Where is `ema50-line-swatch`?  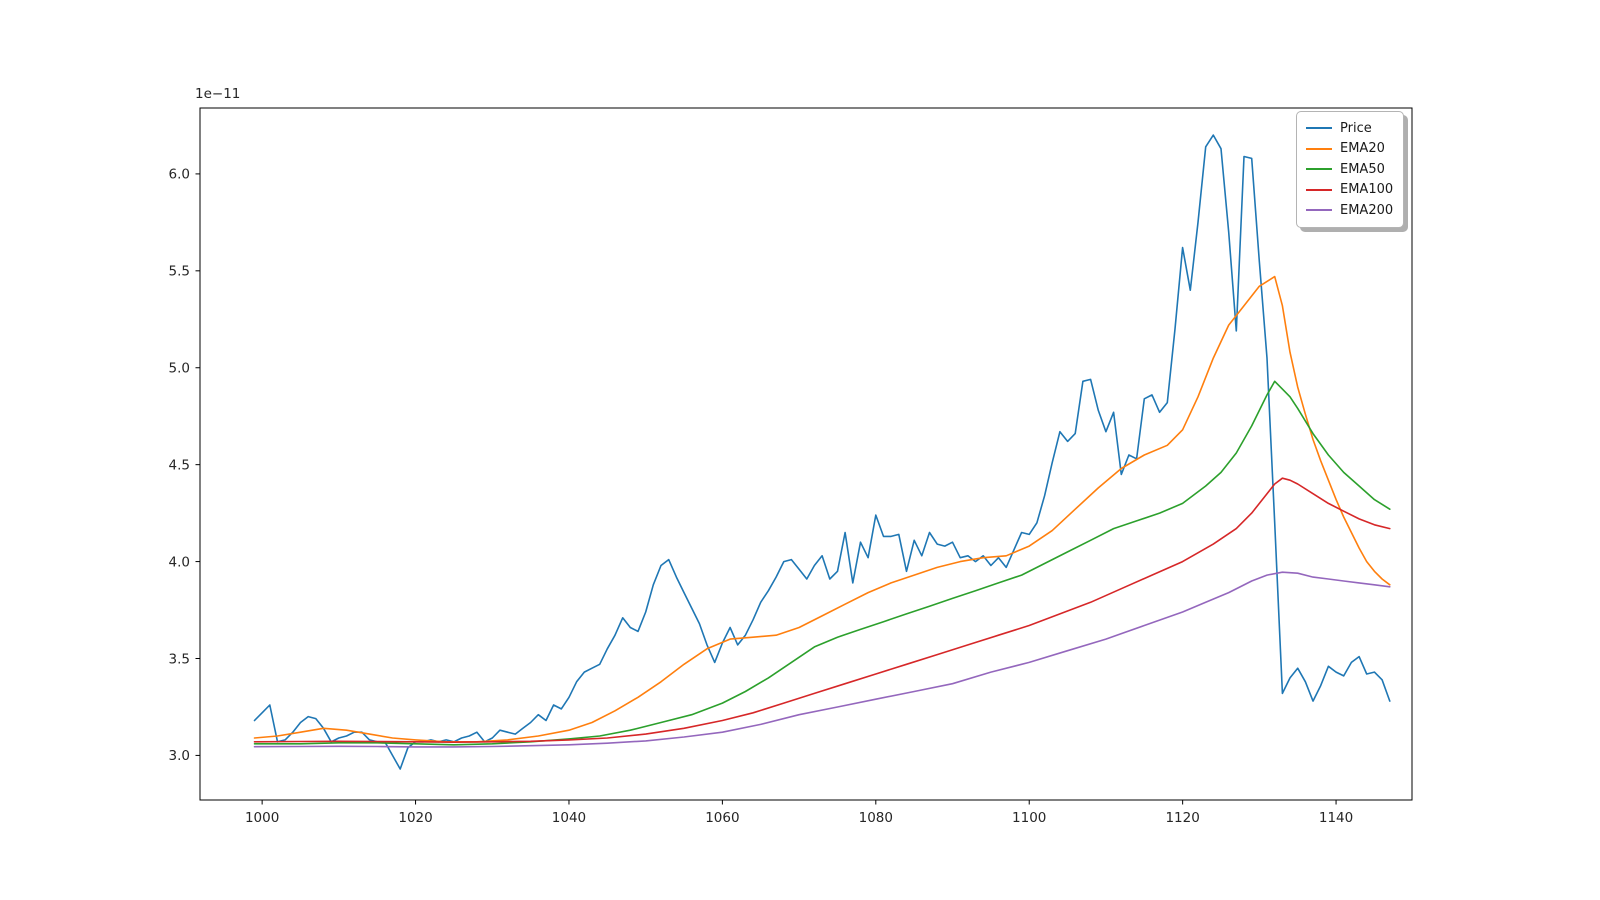 ema50-line-swatch is located at coordinates (1319, 169).